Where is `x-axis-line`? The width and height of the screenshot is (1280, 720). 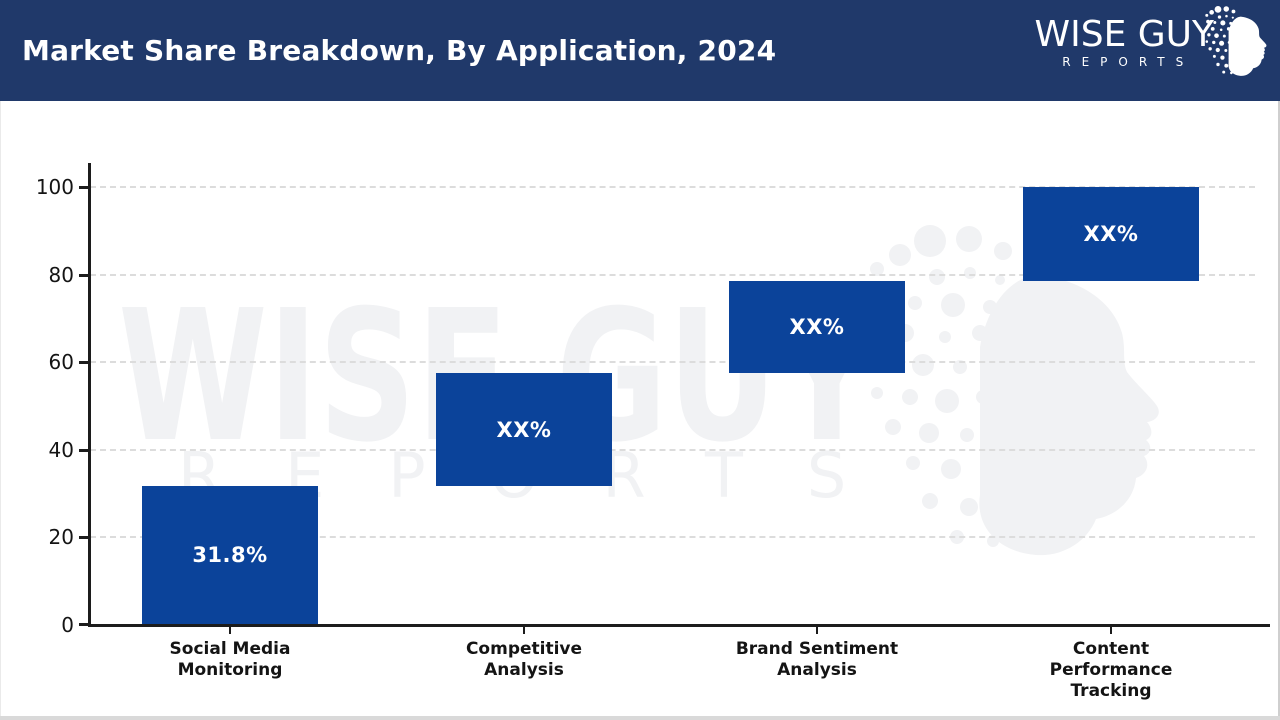 x-axis-line is located at coordinates (679, 625).